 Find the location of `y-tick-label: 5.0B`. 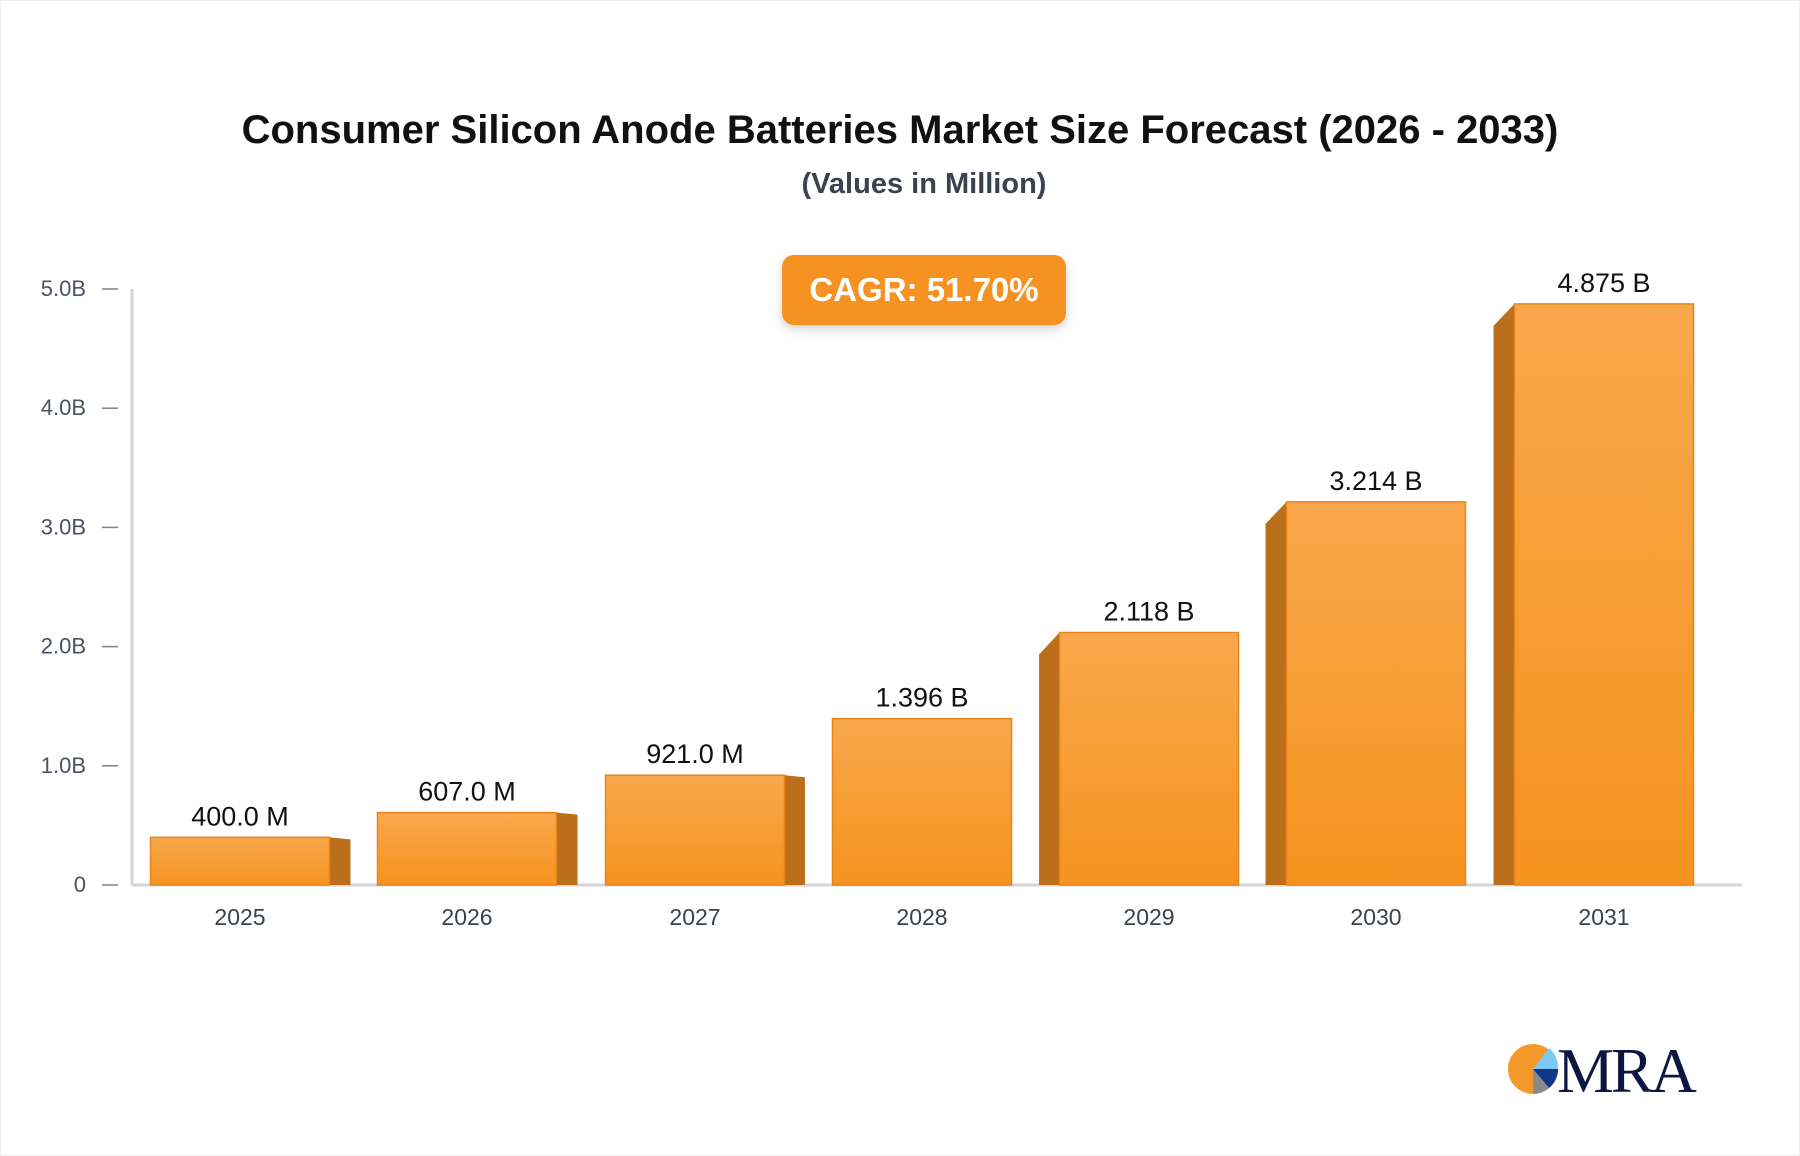

y-tick-label: 5.0B is located at coordinates (63, 288).